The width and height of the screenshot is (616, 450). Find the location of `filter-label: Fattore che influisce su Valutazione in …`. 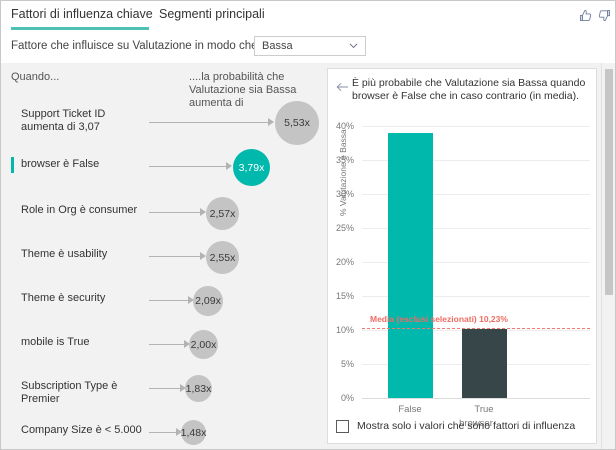

filter-label: Fattore che influisce su Valutazione in … is located at coordinates (143, 46).